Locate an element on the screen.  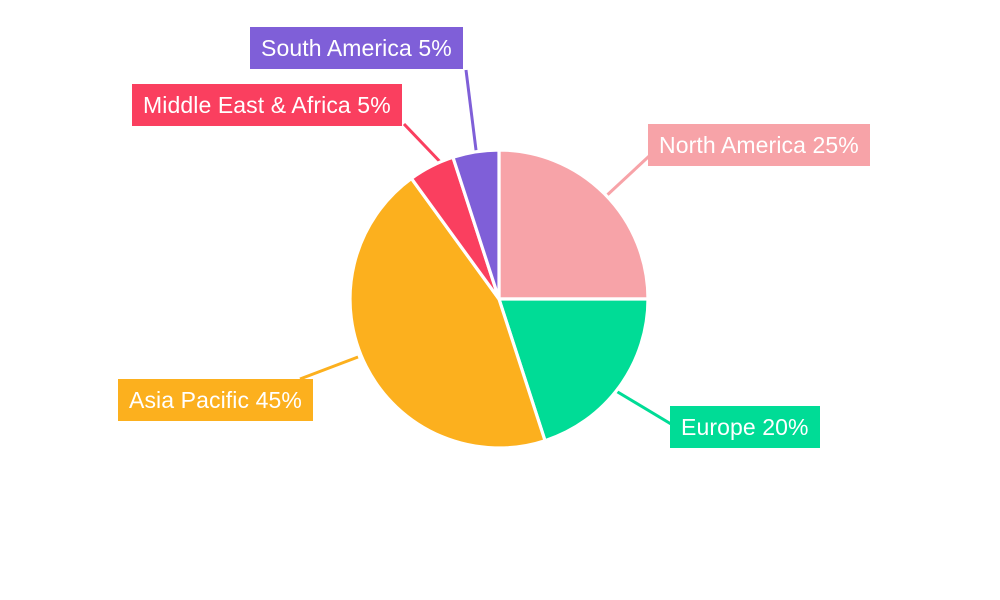
leader-line-middle-east-africa is located at coordinates (425, 146).